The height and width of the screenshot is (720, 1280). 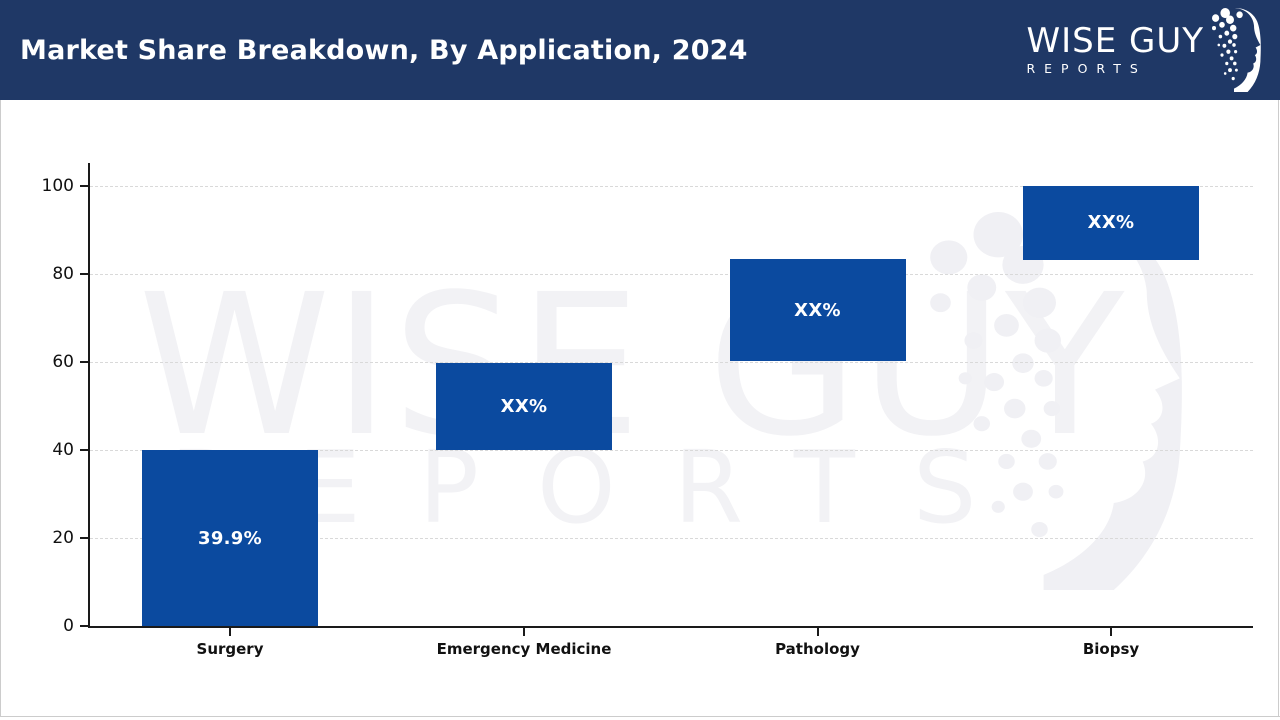 I want to click on y-axis-tick-label: 80, so click(x=63, y=274).